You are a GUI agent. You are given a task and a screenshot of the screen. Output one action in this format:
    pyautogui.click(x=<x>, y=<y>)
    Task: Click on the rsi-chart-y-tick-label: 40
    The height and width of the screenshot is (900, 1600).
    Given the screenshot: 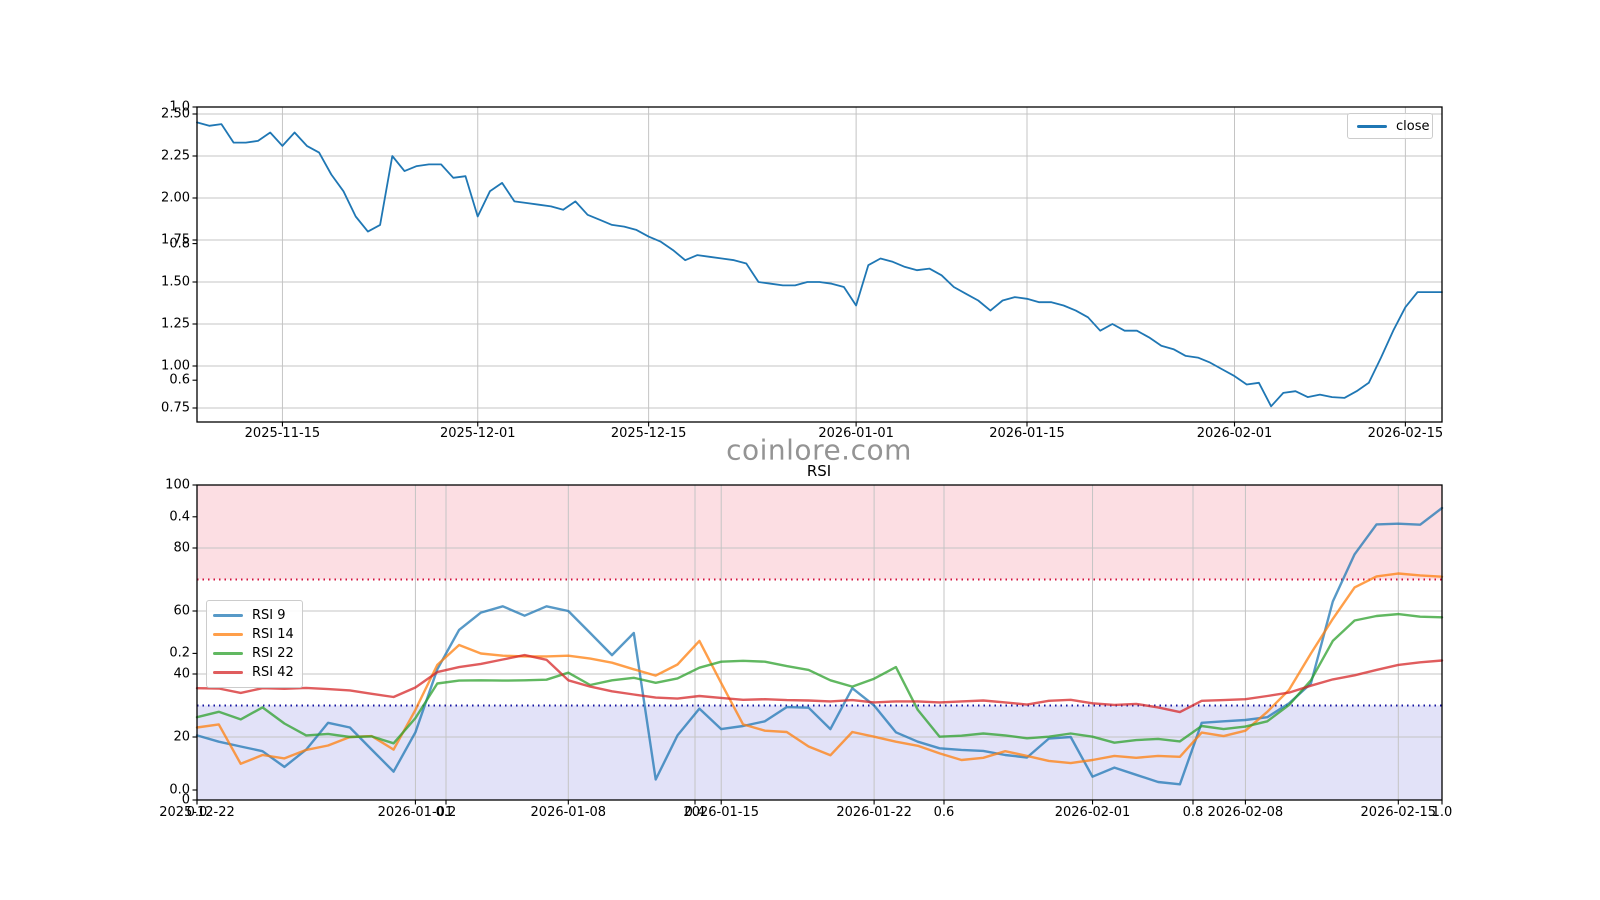 What is the action you would take?
    pyautogui.click(x=181, y=674)
    